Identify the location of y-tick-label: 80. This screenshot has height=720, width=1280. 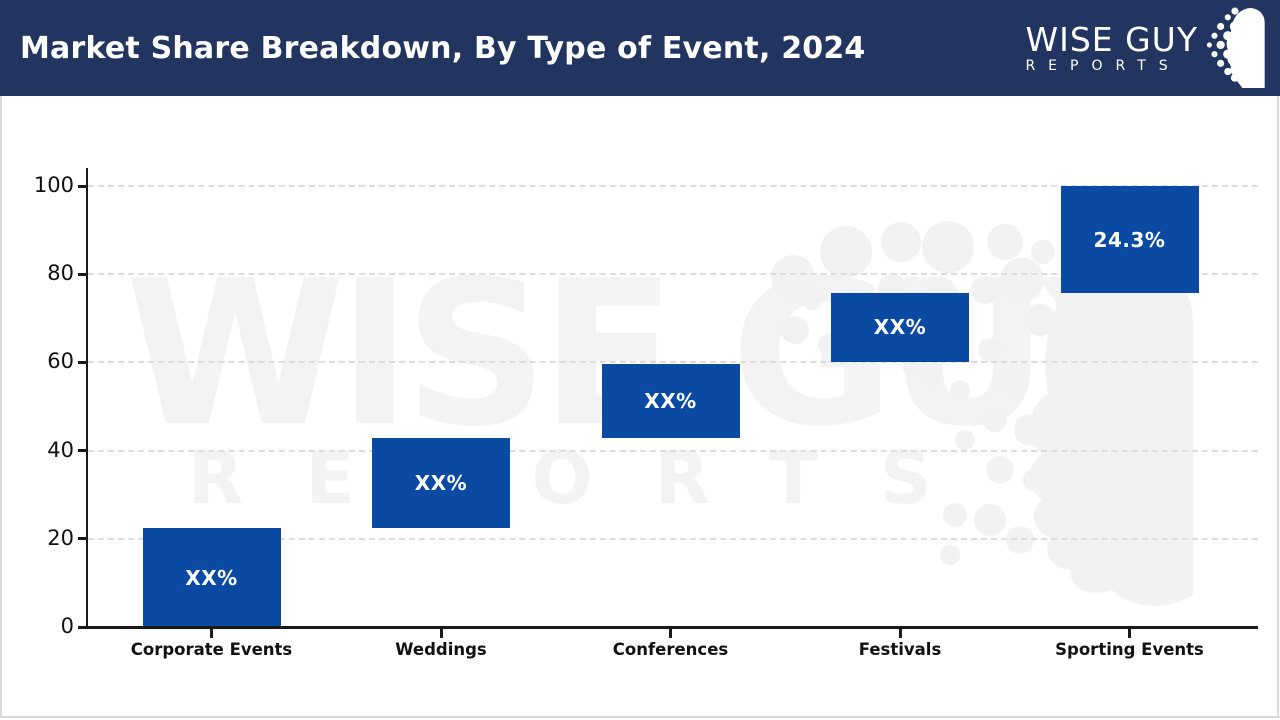
(60, 273).